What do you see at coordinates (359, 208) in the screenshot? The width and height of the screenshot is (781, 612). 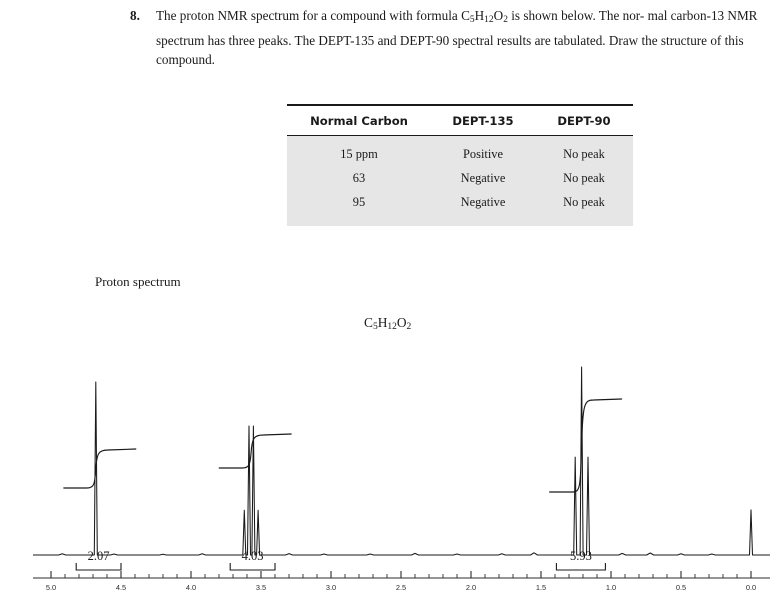 I see `cell-normal-carbon: 95` at bounding box center [359, 208].